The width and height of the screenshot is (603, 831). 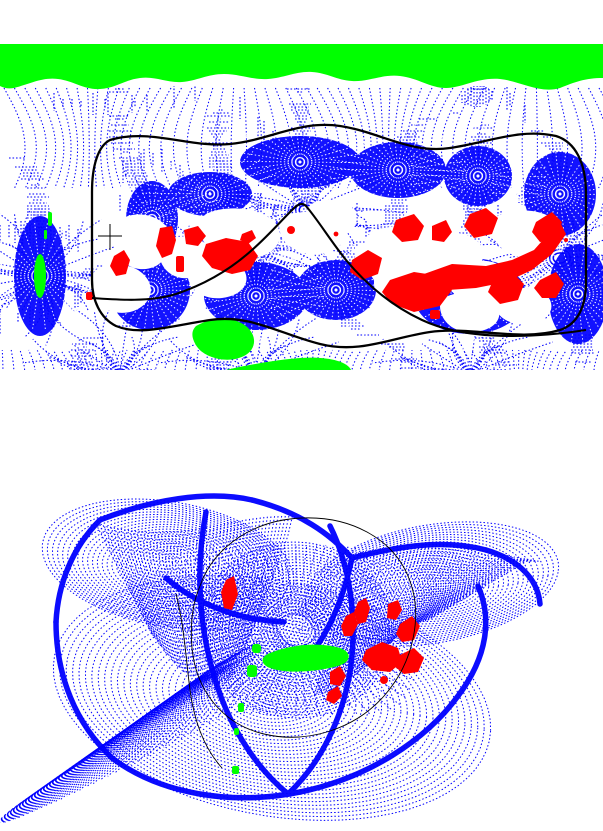 What do you see at coordinates (549, 285) in the screenshot?
I see `red-patch-r9` at bounding box center [549, 285].